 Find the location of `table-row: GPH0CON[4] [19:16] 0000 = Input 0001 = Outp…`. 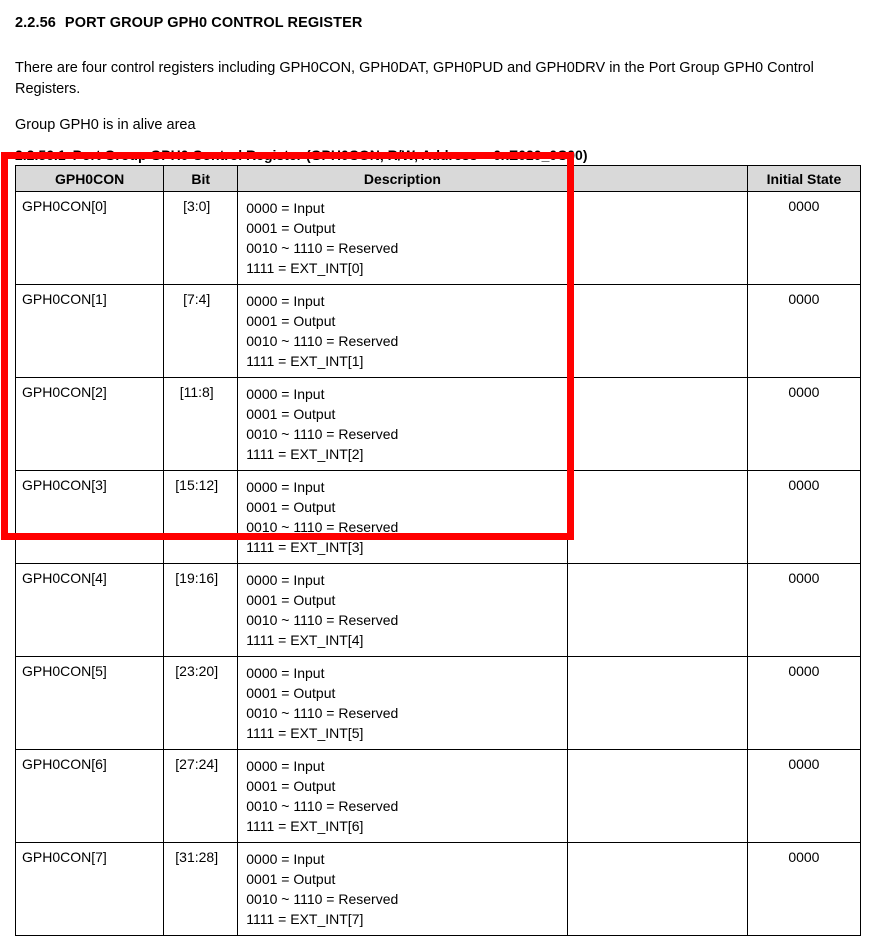

table-row: GPH0CON[4] [19:16] 0000 = Input 0001 = Outp… is located at coordinates (438, 610).